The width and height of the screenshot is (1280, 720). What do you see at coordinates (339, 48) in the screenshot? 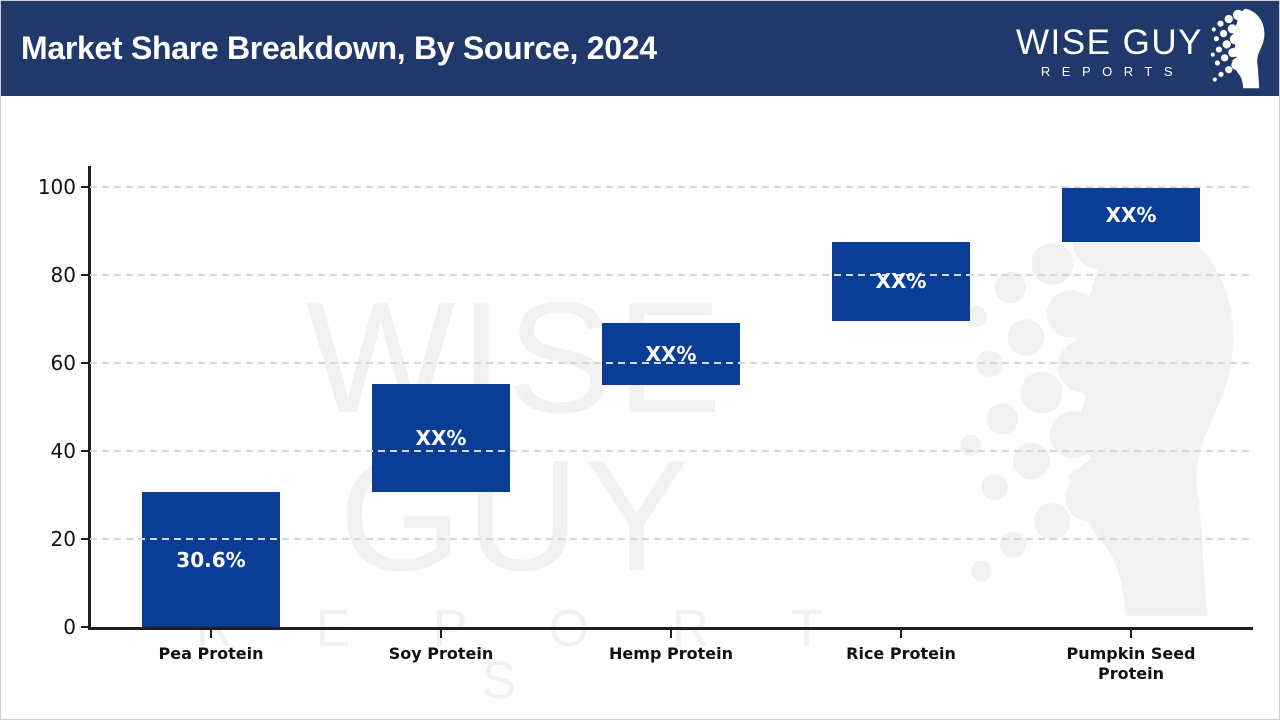
I see `chart-title: Market Share Breakdown, By Source, 2024` at bounding box center [339, 48].